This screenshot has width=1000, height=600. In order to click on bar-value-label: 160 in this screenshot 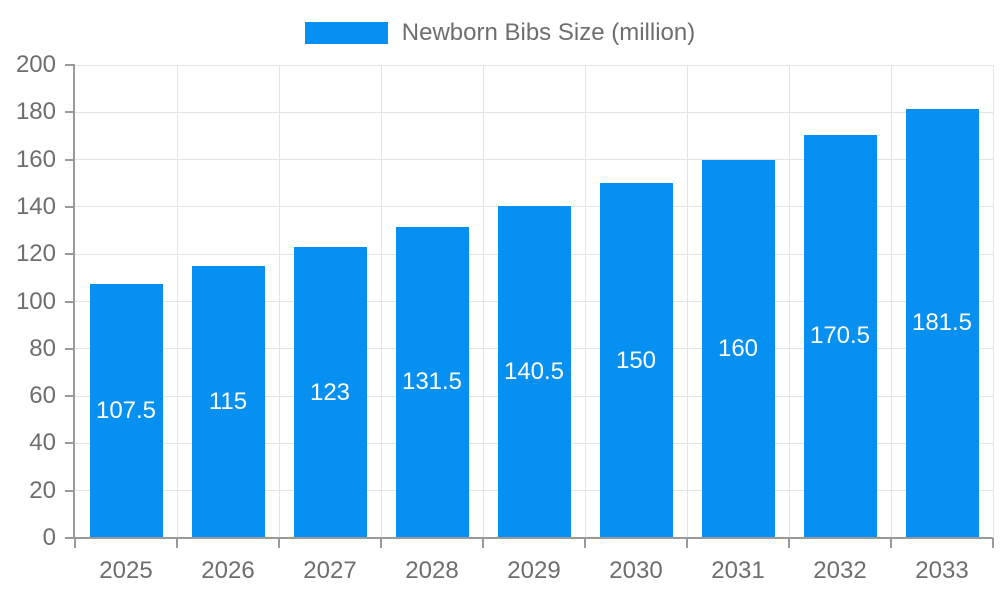, I will do `click(738, 348)`.